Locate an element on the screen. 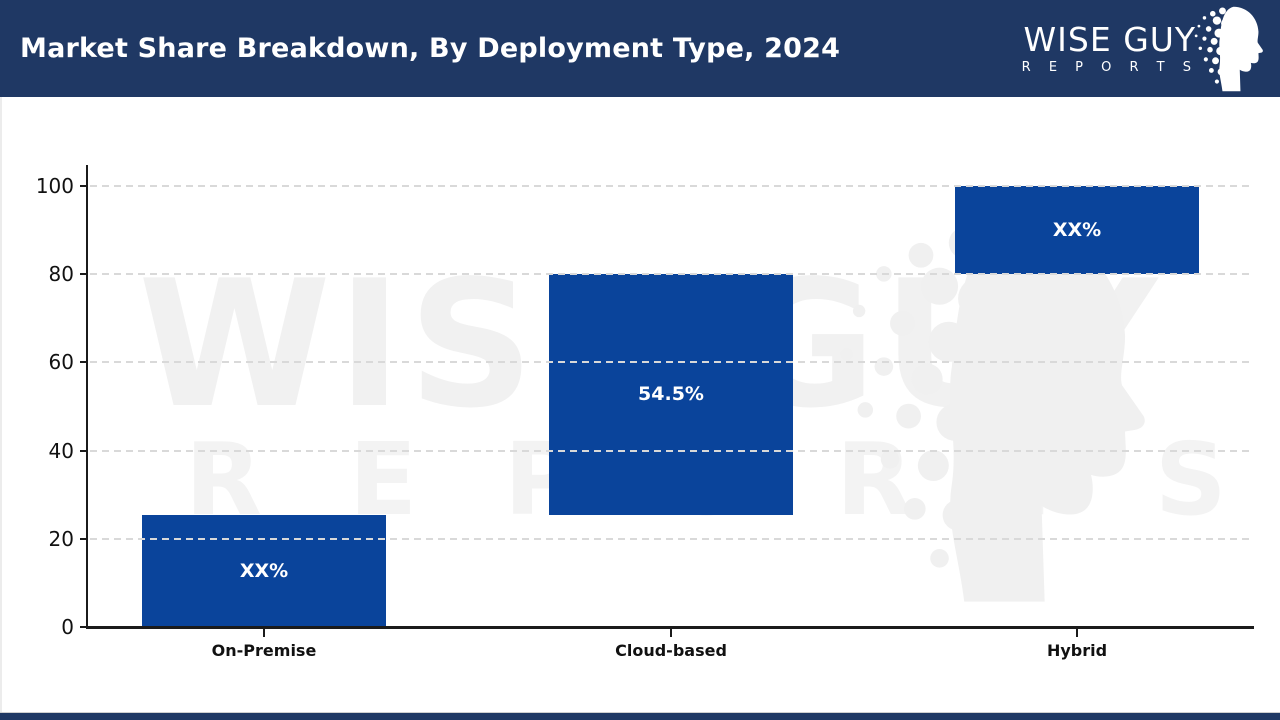 The width and height of the screenshot is (1280, 720). footer-bar is located at coordinates (640, 716).